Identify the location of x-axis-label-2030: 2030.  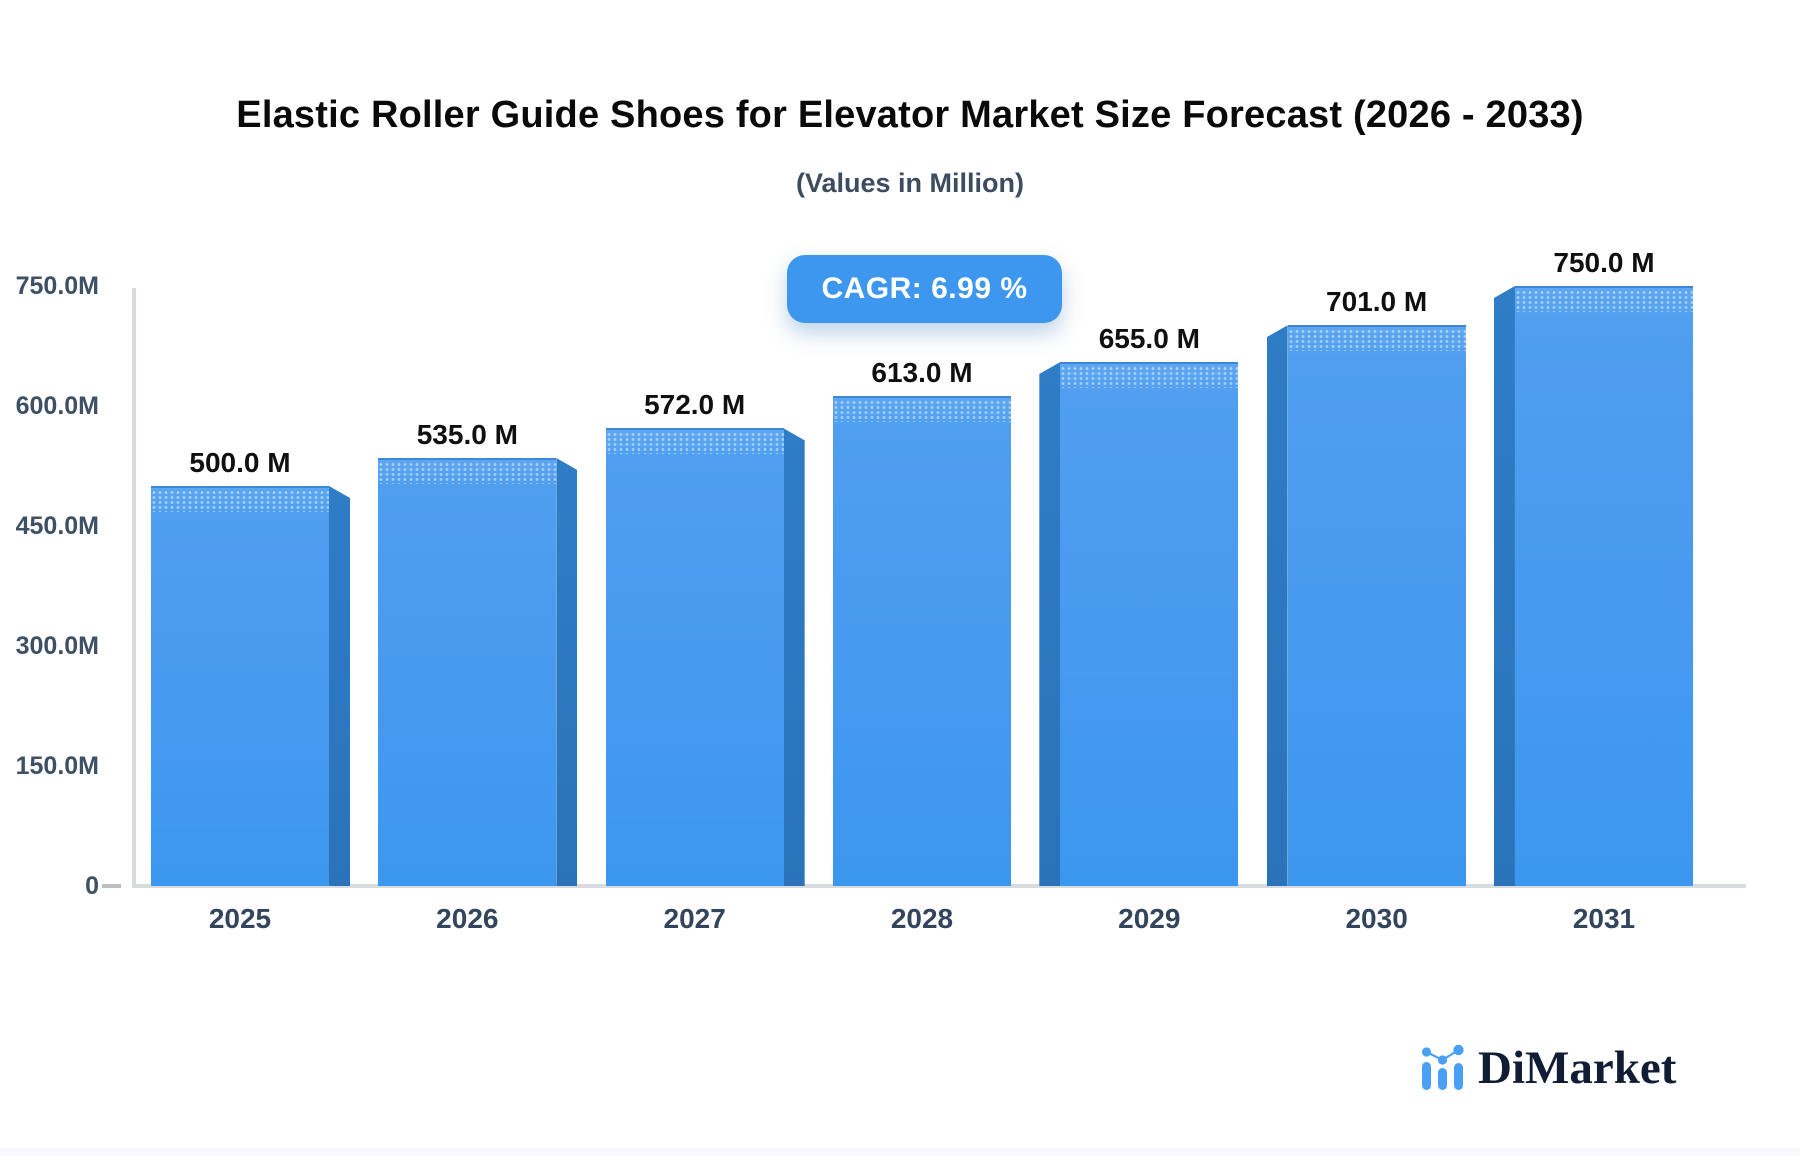
(1376, 918).